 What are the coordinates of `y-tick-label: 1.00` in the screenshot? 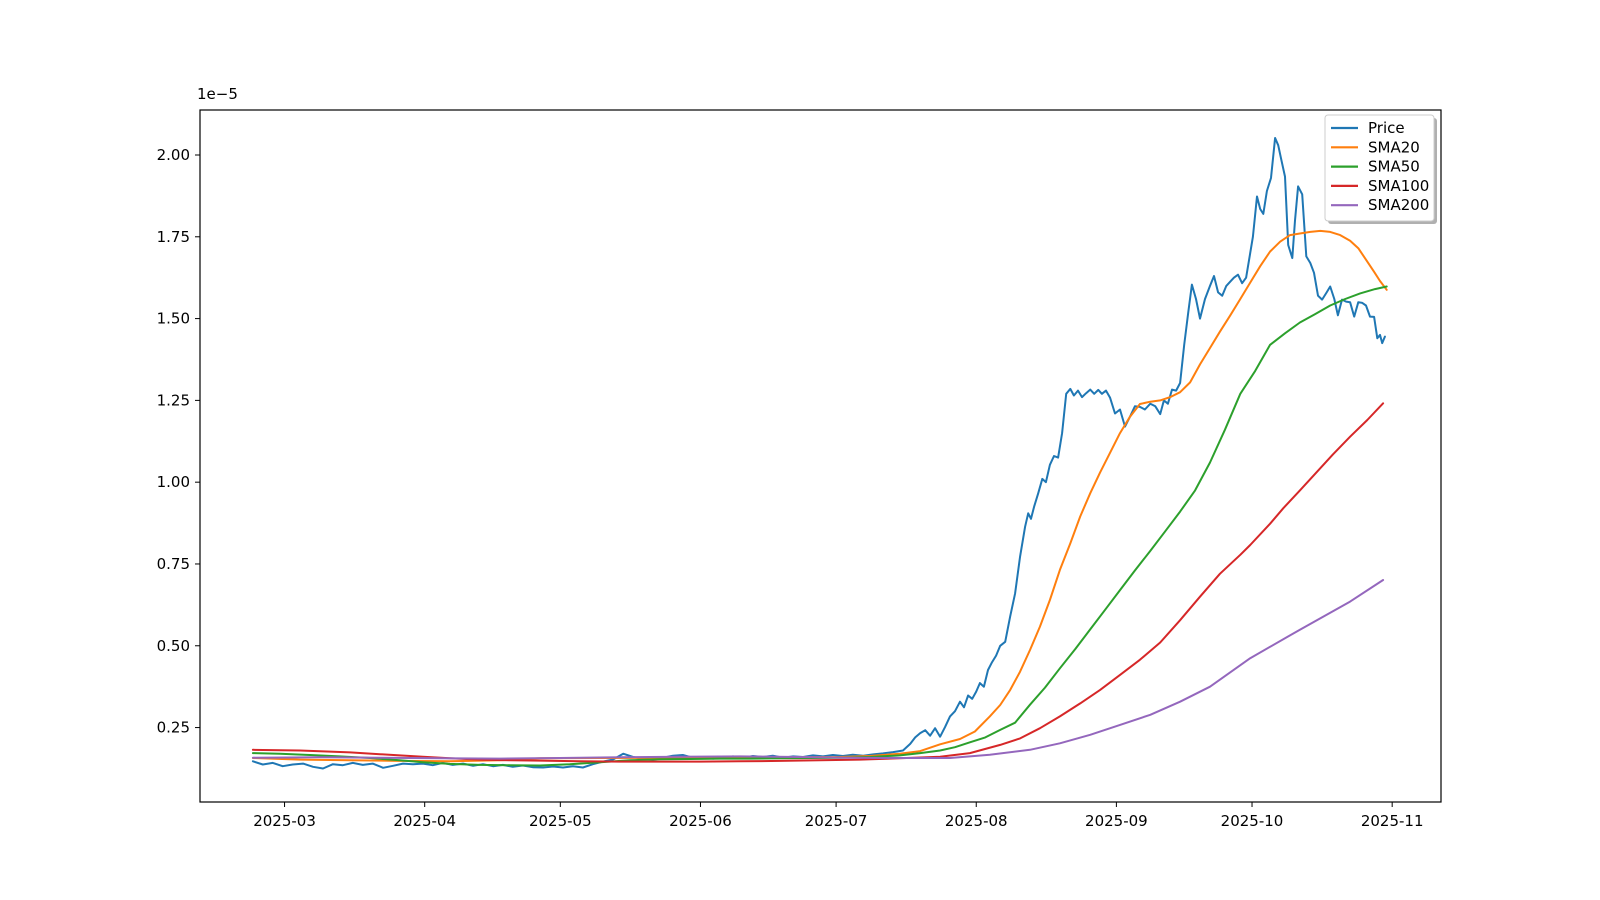 It's located at (173, 482).